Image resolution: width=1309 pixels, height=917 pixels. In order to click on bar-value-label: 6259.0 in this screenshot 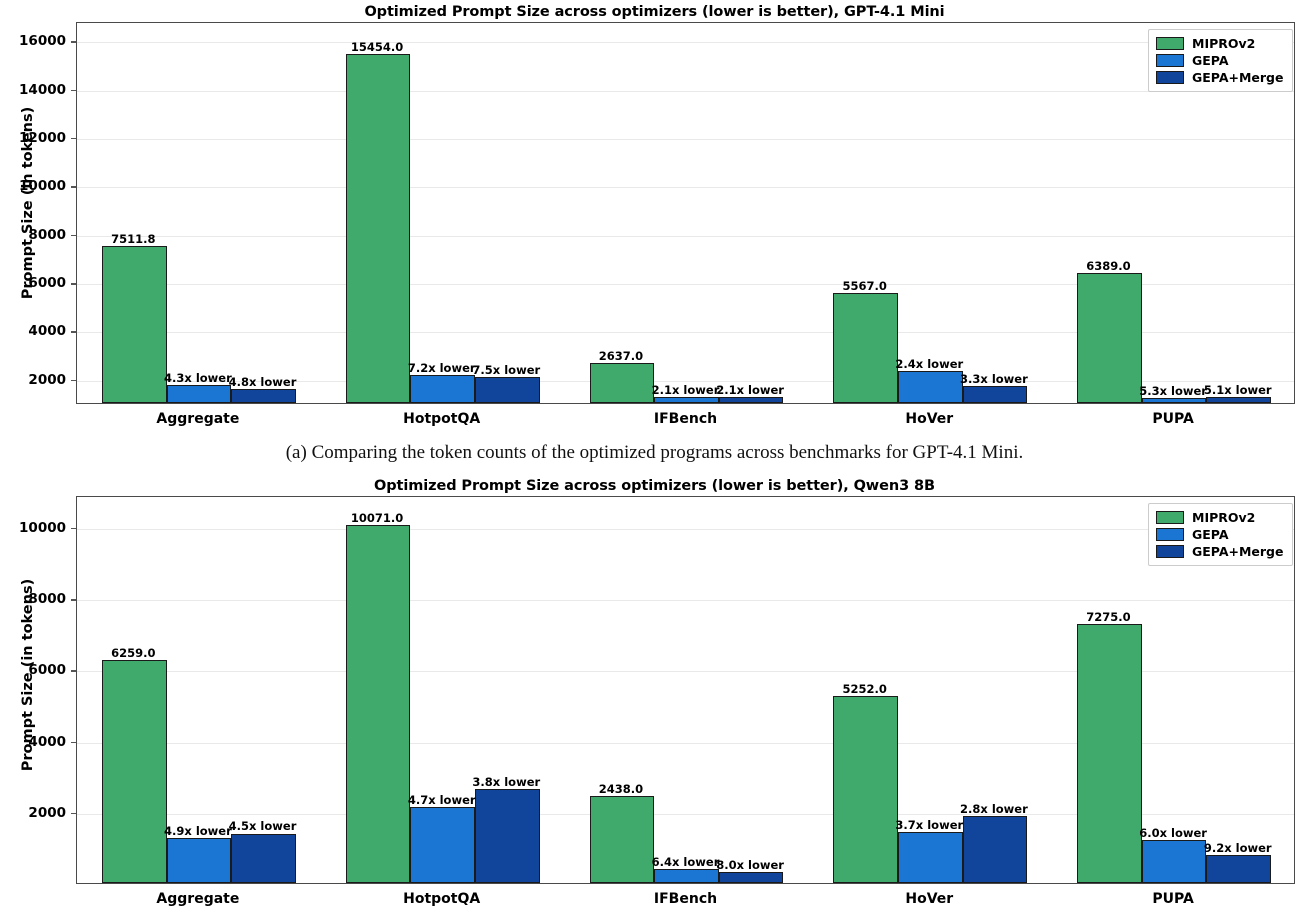, I will do `click(133, 653)`.